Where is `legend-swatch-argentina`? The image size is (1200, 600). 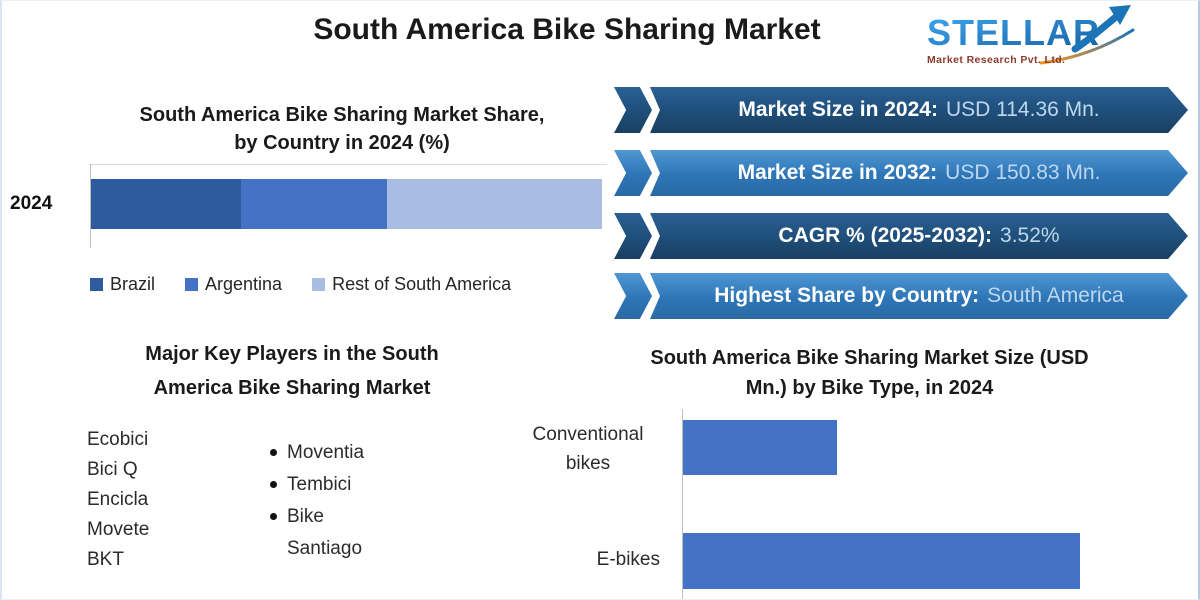 legend-swatch-argentina is located at coordinates (192, 284).